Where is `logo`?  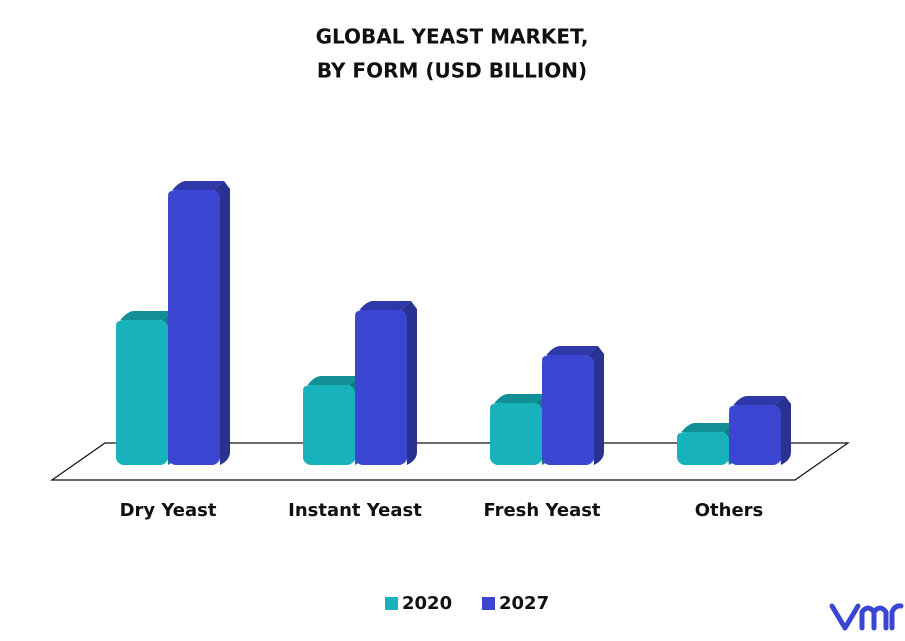 logo is located at coordinates (866, 617).